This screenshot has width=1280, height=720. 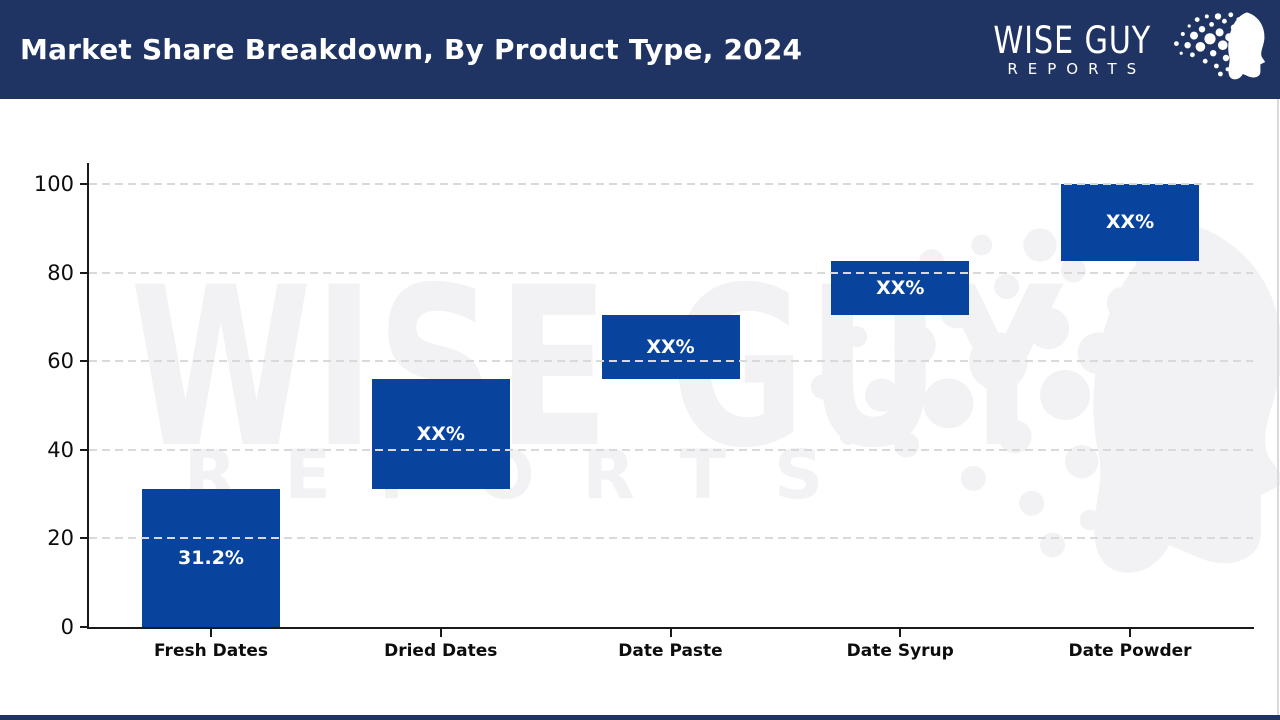 I want to click on x-axis-line, so click(x=670, y=628).